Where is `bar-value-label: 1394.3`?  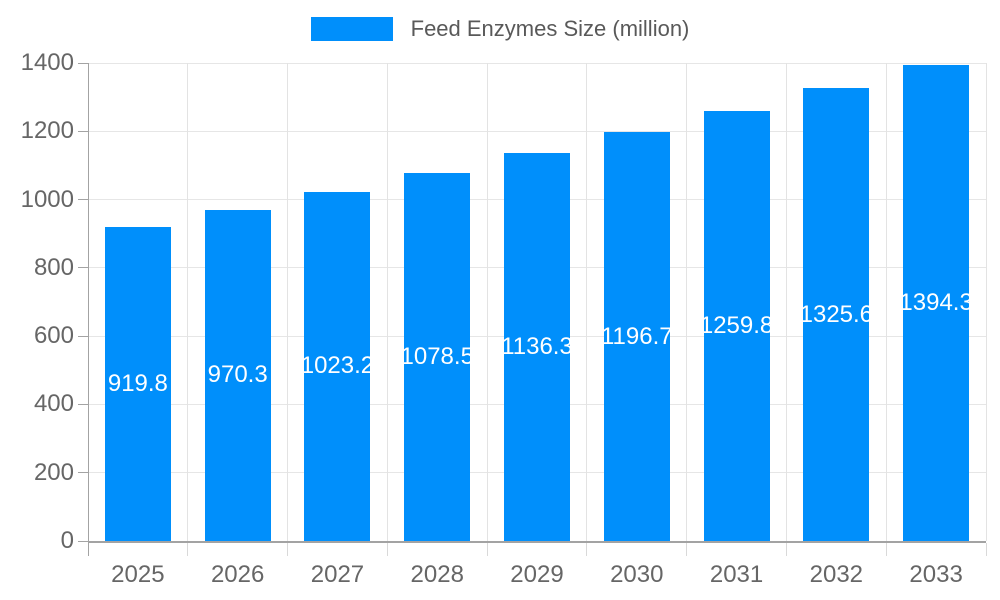 bar-value-label: 1394.3 is located at coordinates (936, 302).